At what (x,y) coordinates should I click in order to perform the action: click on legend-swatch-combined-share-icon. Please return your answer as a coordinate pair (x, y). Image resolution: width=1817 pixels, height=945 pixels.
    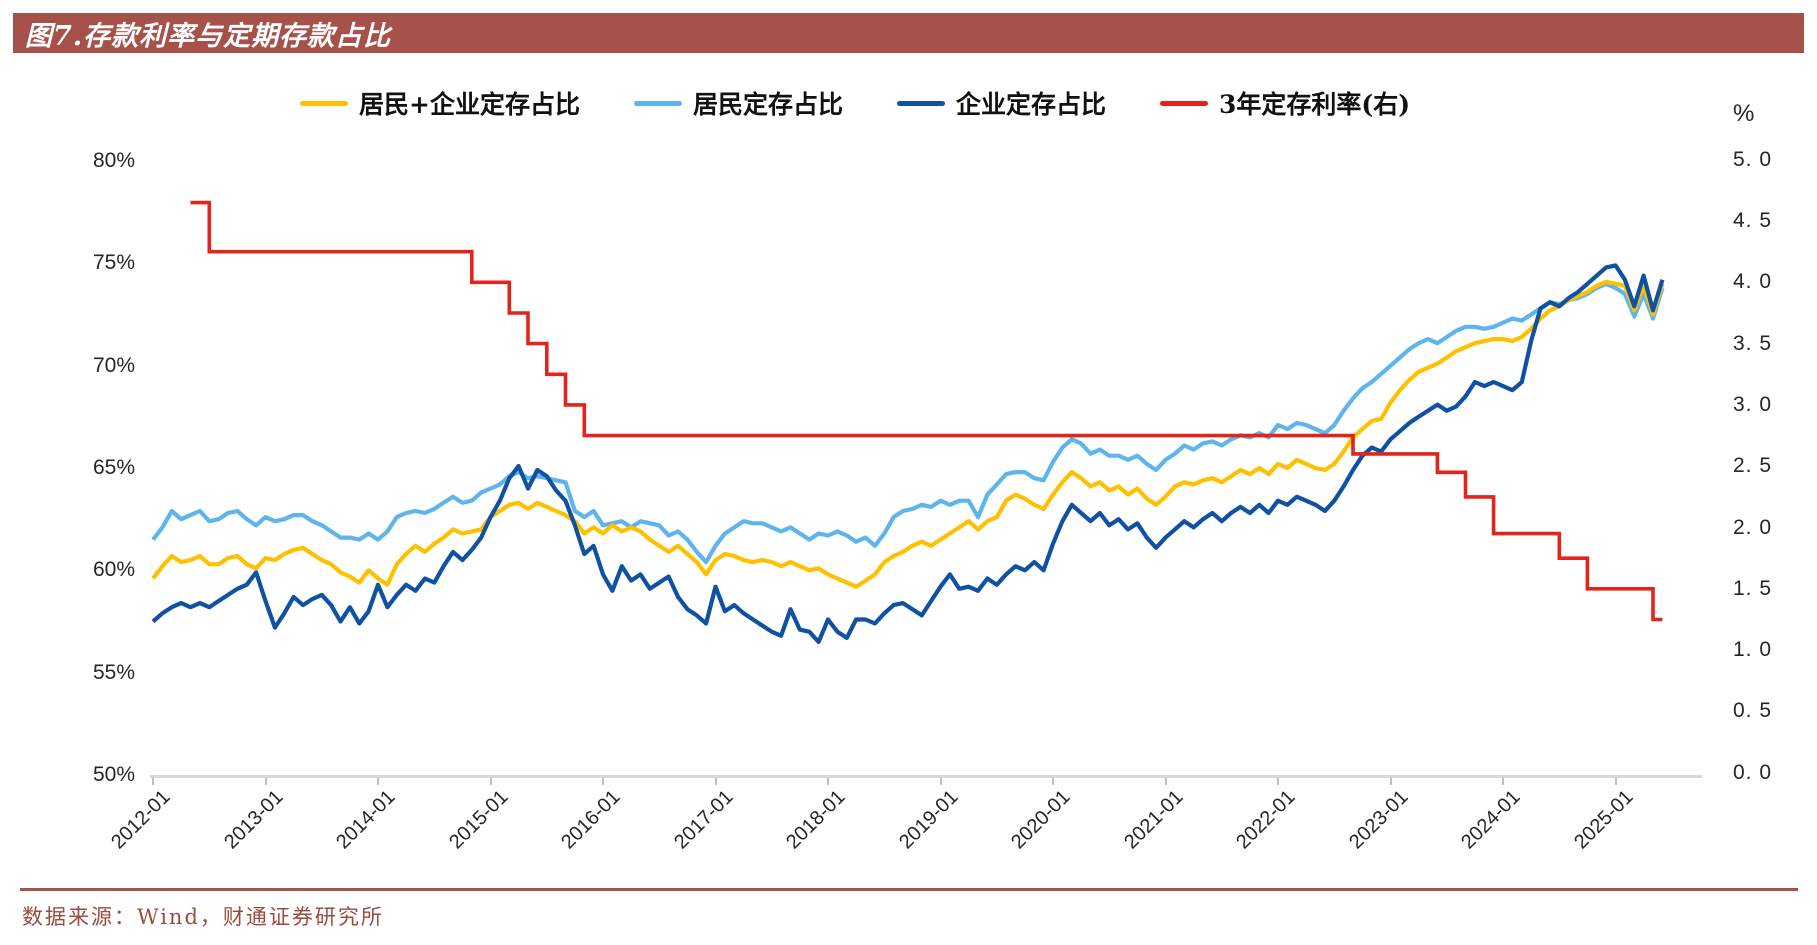
    Looking at the image, I should click on (324, 103).